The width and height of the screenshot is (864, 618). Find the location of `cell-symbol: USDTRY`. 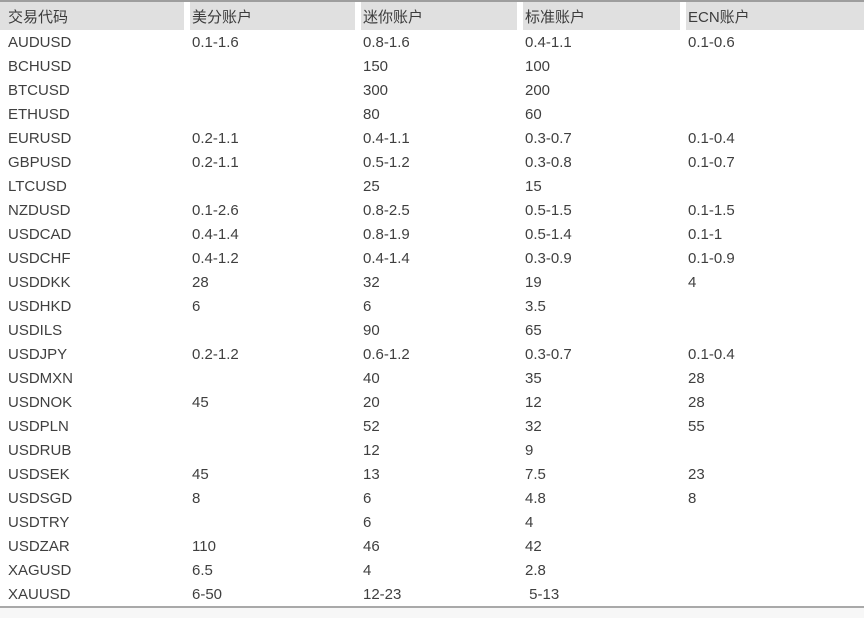

cell-symbol: USDTRY is located at coordinates (39, 522).